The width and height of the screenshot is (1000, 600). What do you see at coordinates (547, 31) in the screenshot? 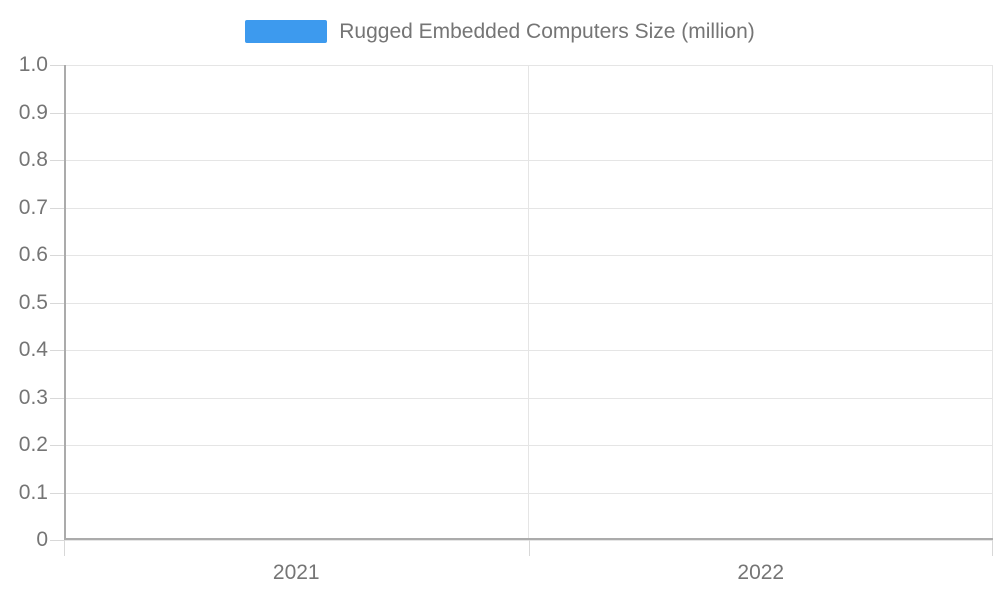
I see `legend-label: Rugged Embedded Computers Size (million)` at bounding box center [547, 31].